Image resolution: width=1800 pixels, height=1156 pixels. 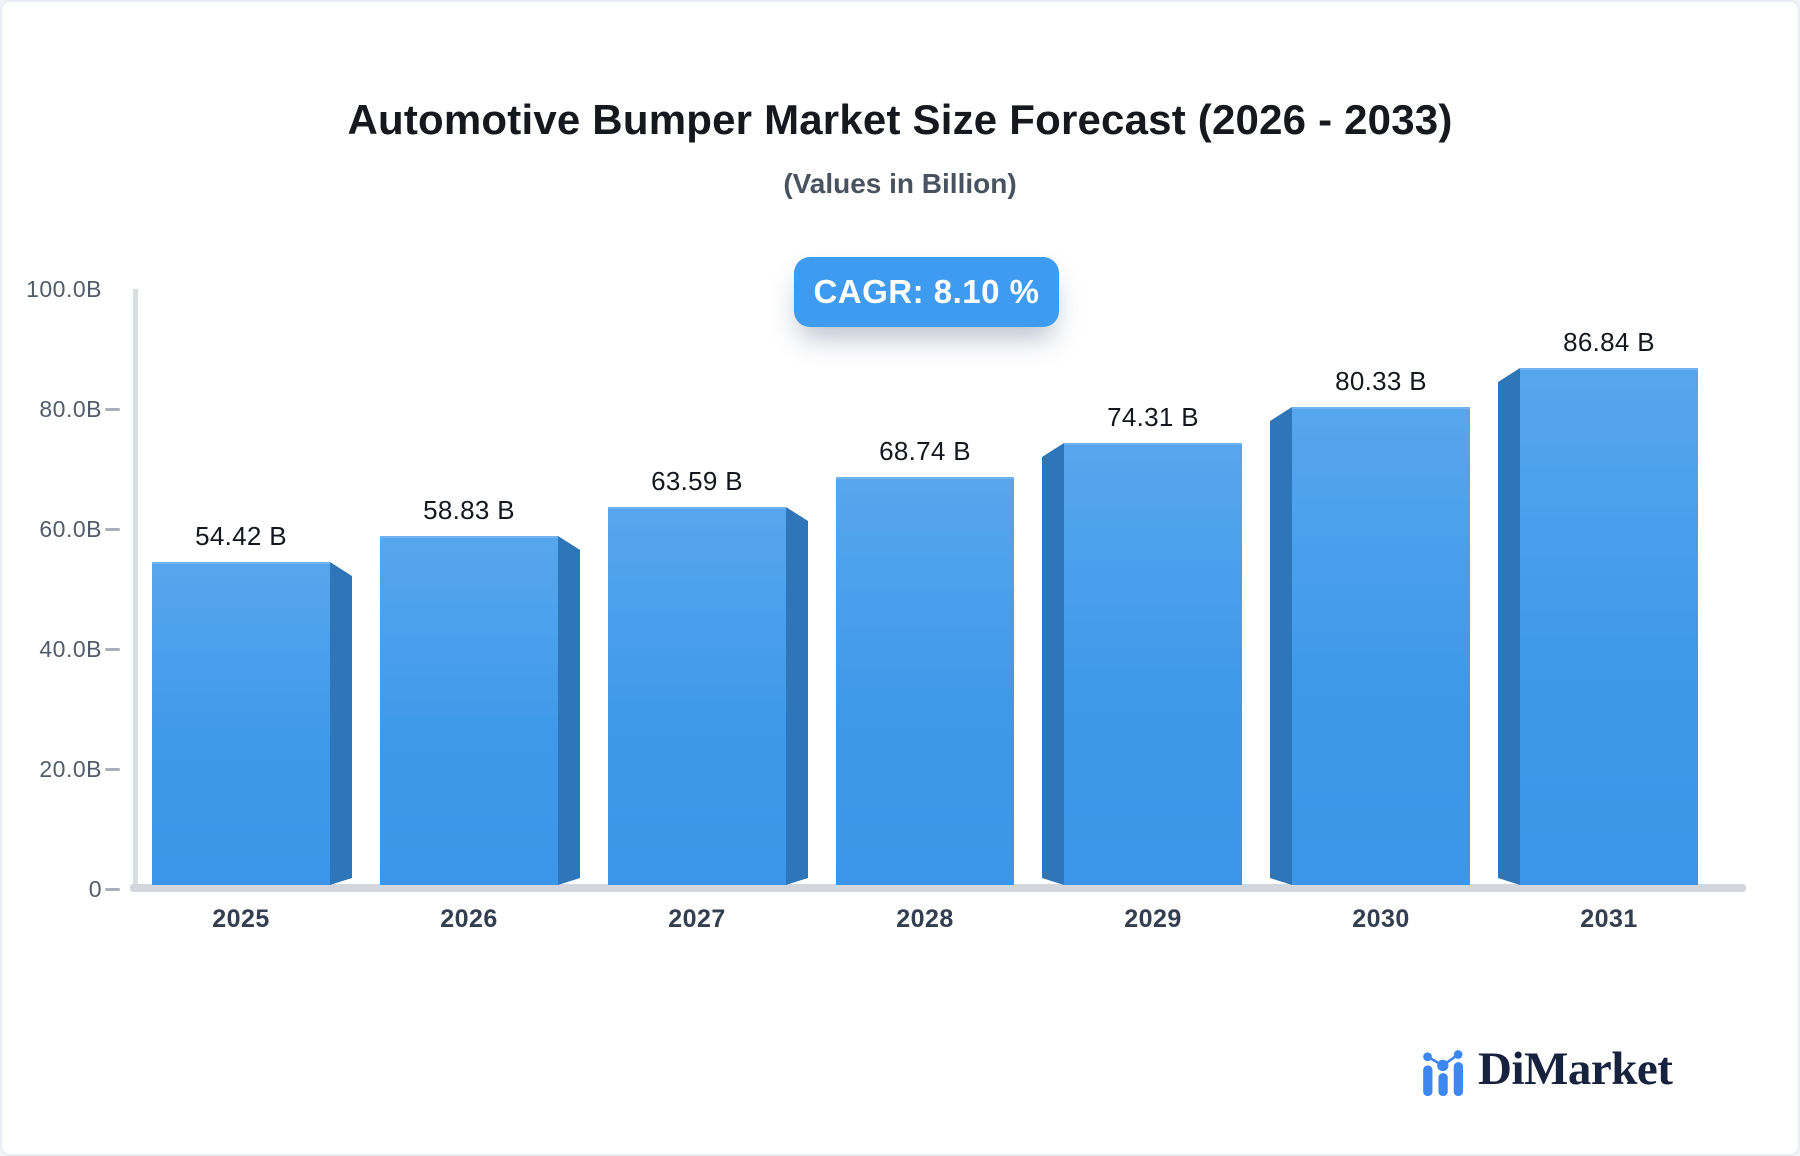 I want to click on y-axis-tick-label: 60.0B, so click(x=70, y=529).